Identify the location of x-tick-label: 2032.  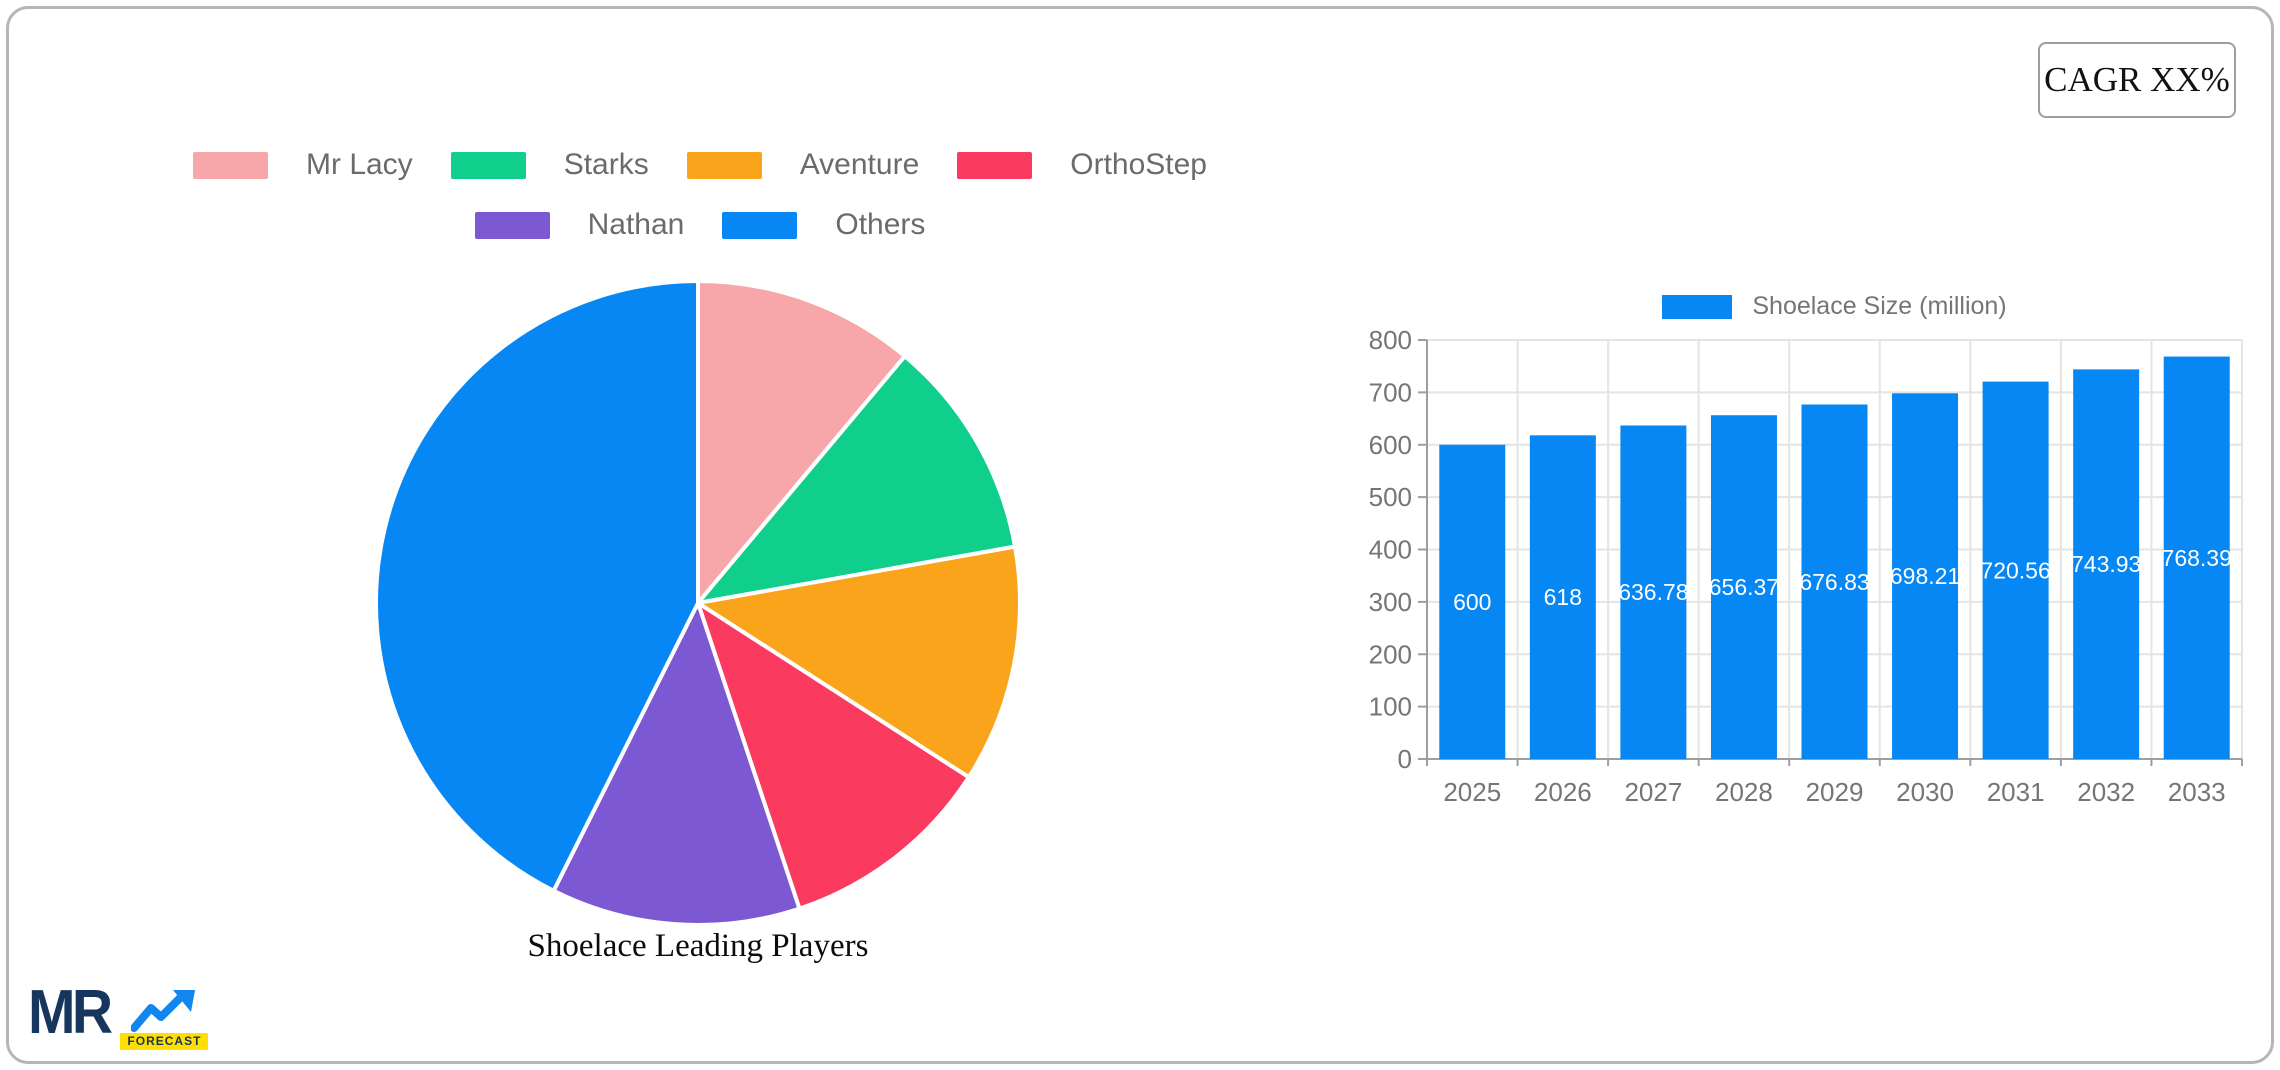
(2106, 792).